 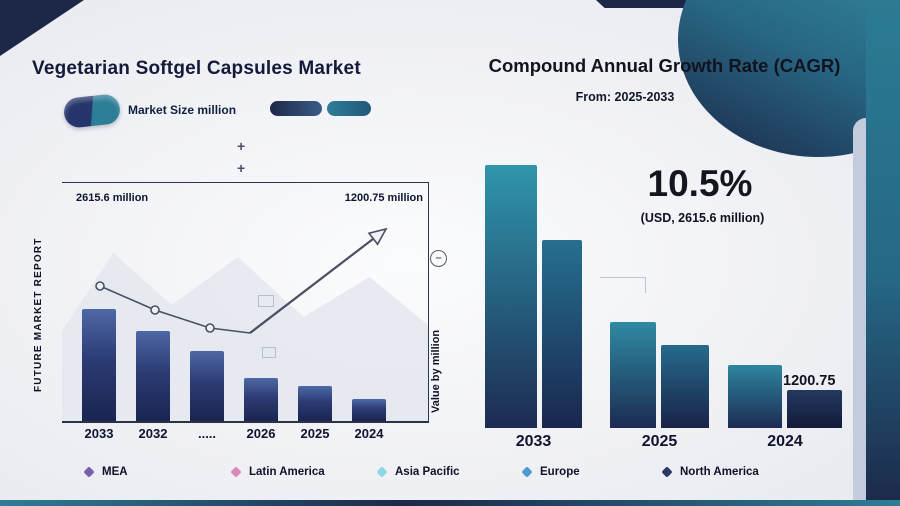 What do you see at coordinates (234, 433) in the screenshot?
I see `left-x-axis-labels: 2033 2032 ..... 2026 2025 2024` at bounding box center [234, 433].